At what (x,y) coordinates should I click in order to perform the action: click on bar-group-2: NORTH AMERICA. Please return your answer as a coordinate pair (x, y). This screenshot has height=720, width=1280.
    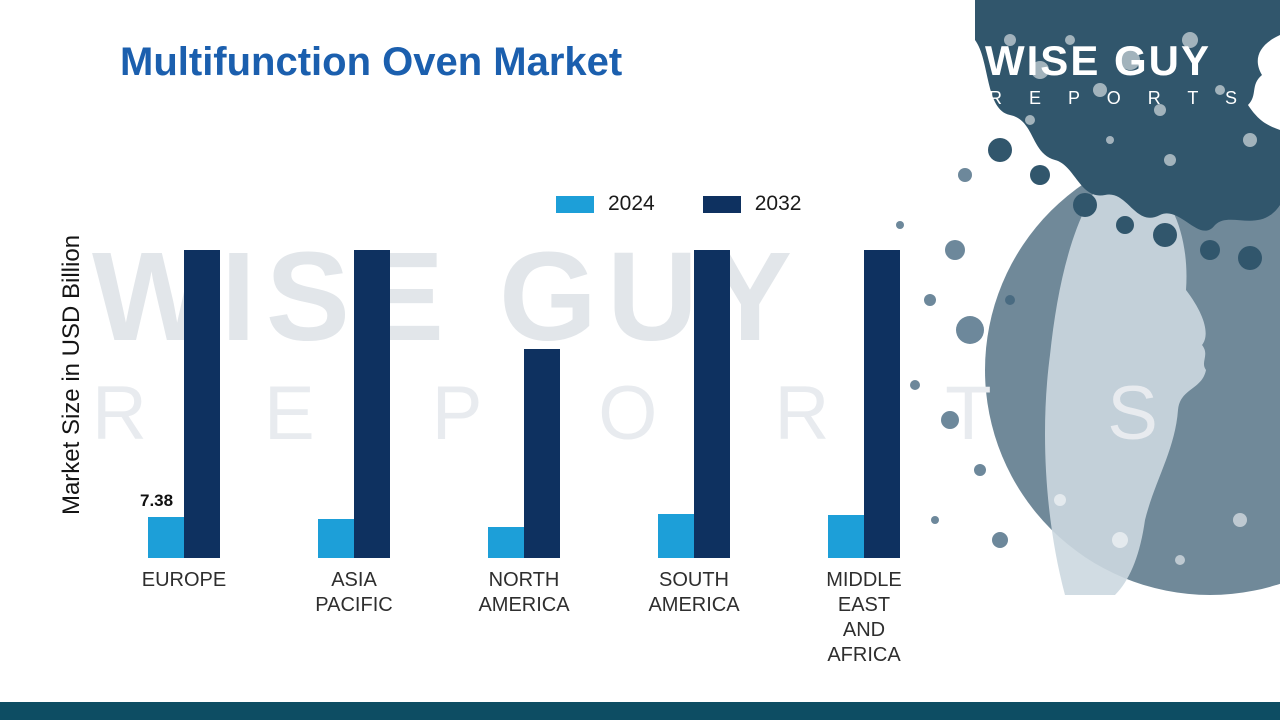
    Looking at the image, I should click on (524, 448).